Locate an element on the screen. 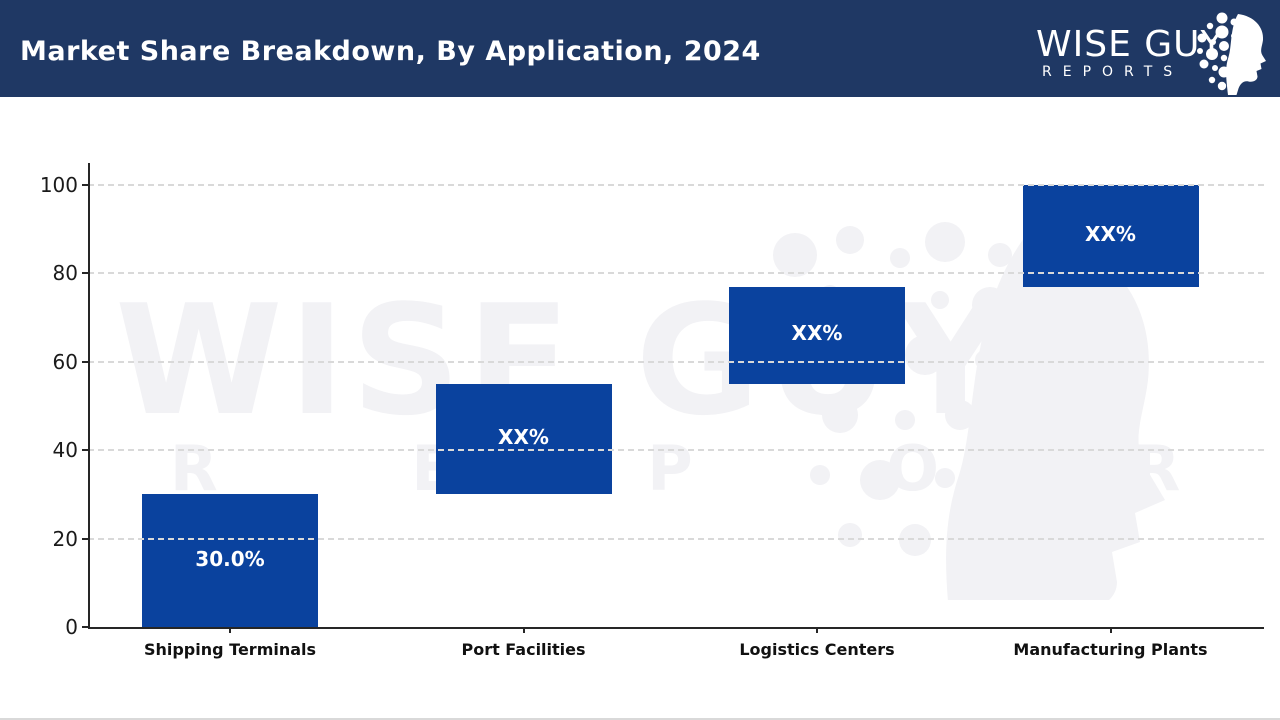 This screenshot has height=720, width=1280. y-axis-label-20: 20 is located at coordinates (65, 538).